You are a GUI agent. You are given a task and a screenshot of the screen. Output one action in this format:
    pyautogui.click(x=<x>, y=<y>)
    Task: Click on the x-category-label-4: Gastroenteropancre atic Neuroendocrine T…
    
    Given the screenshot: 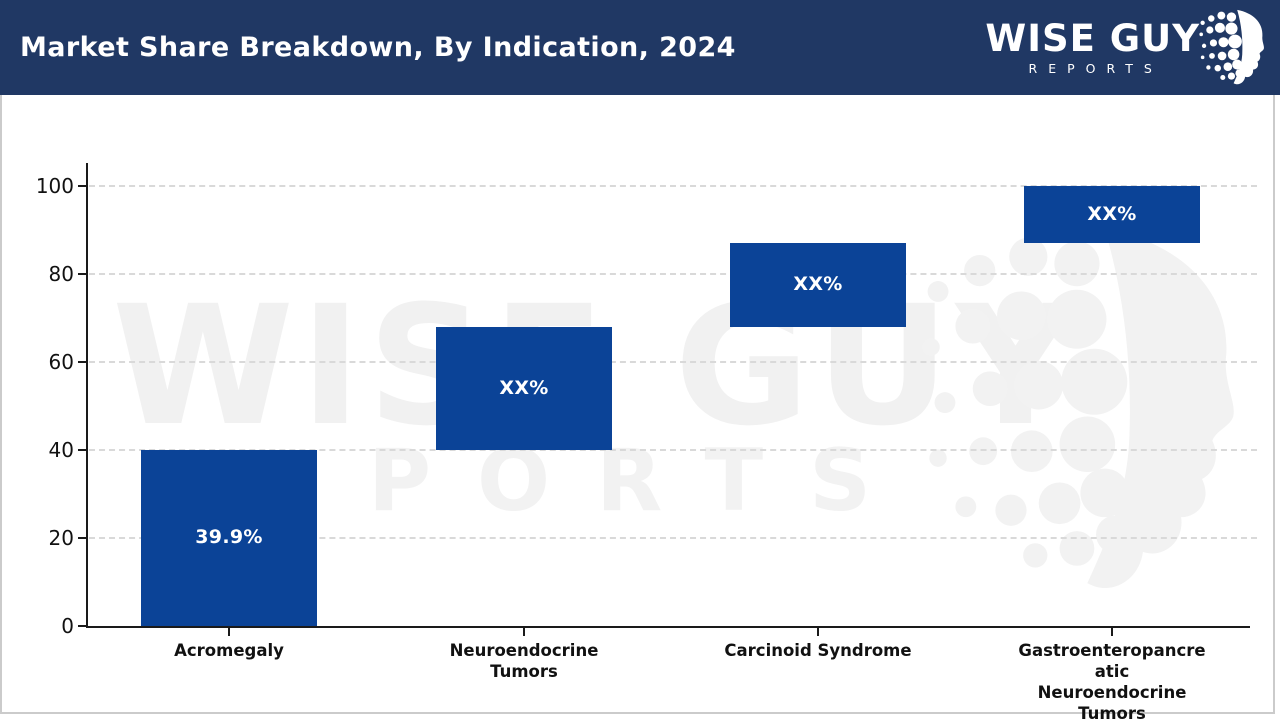 What is the action you would take?
    pyautogui.click(x=1112, y=682)
    